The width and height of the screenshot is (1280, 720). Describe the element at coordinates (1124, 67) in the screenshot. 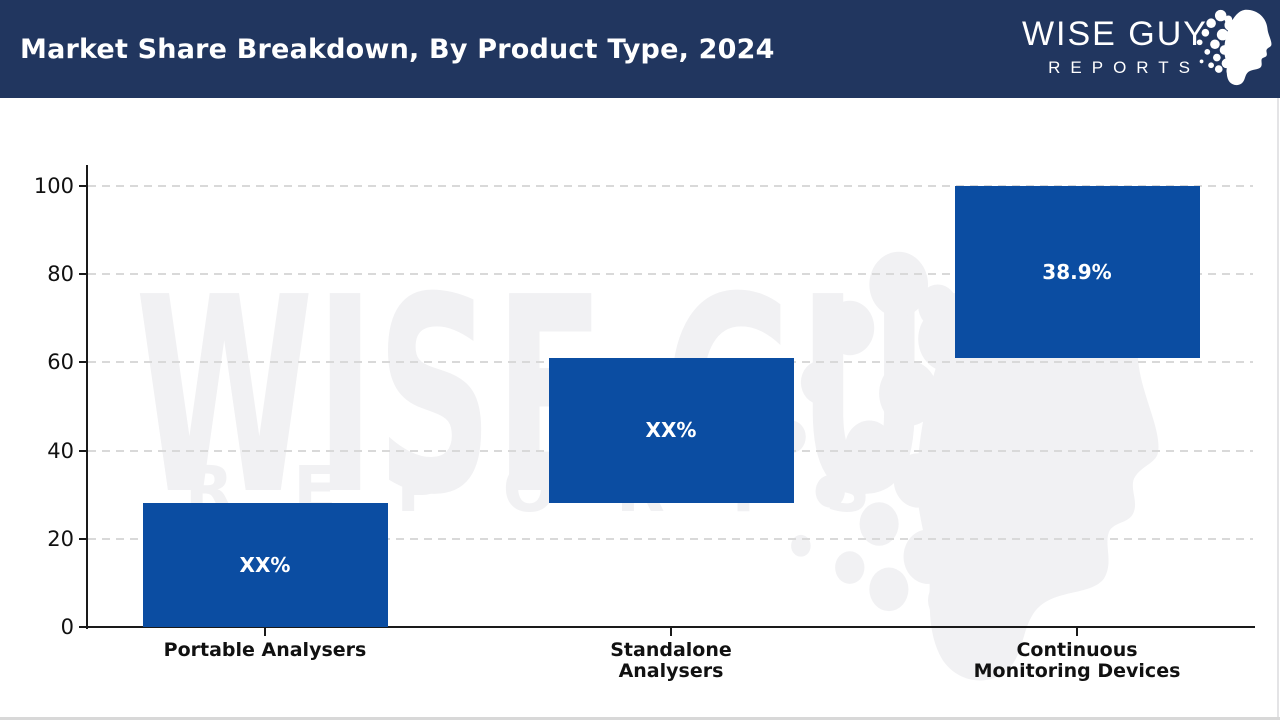

I see `logo-subword: REPORTS` at that location.